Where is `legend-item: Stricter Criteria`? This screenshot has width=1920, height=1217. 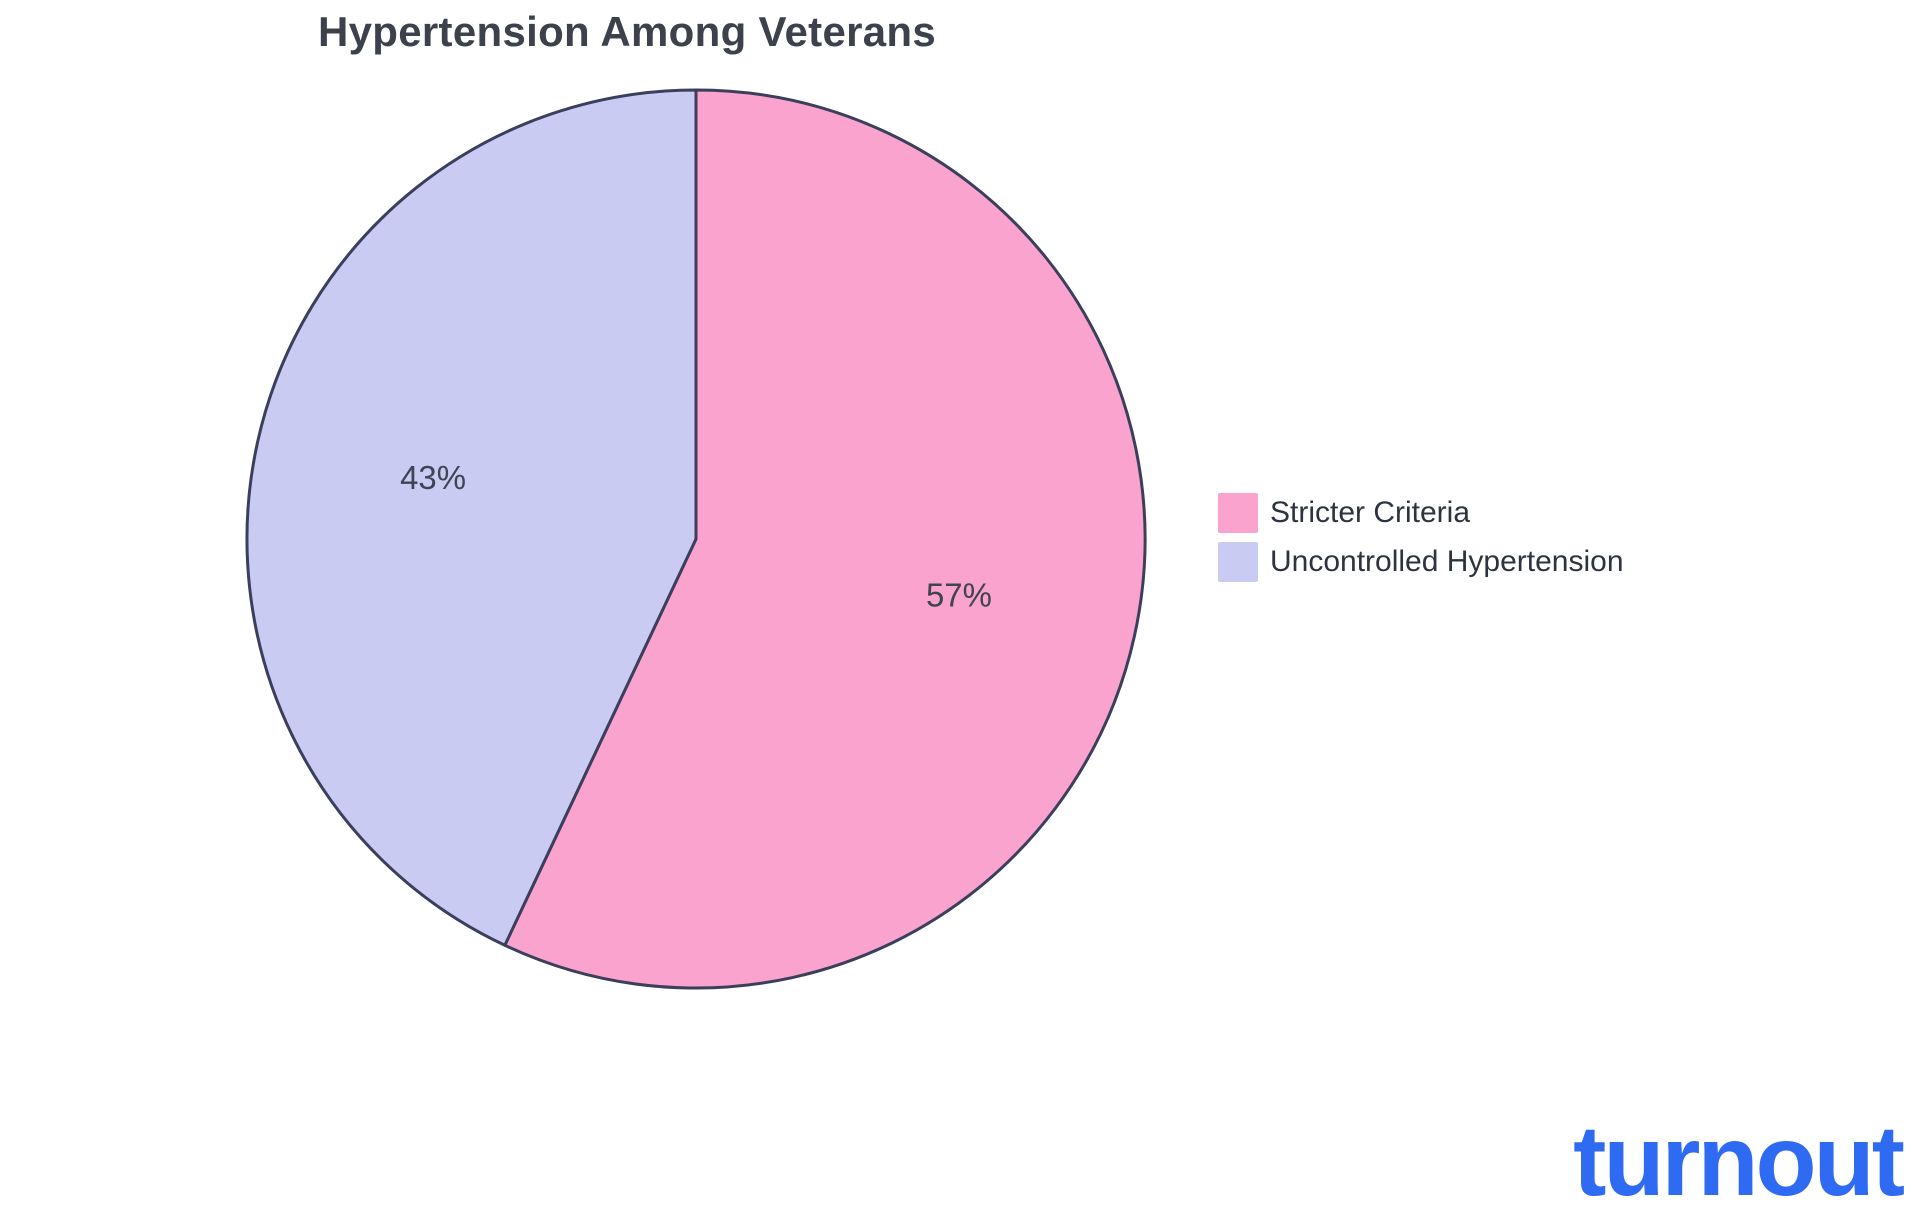 legend-item: Stricter Criteria is located at coordinates (1421, 513).